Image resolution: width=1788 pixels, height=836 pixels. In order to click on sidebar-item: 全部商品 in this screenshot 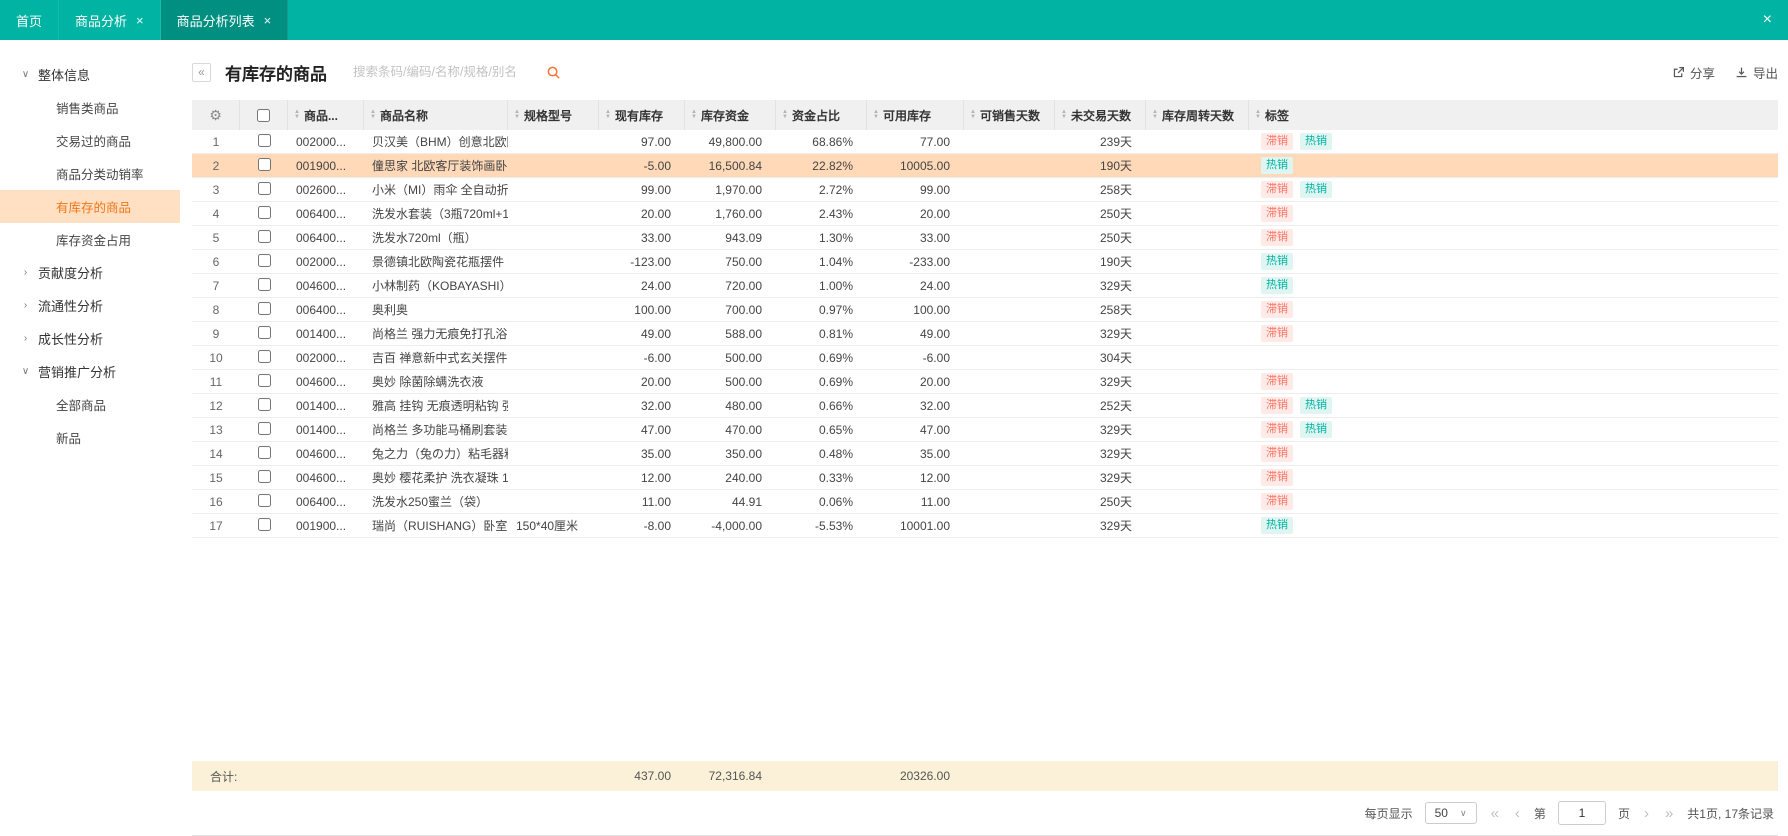, I will do `click(81, 406)`.